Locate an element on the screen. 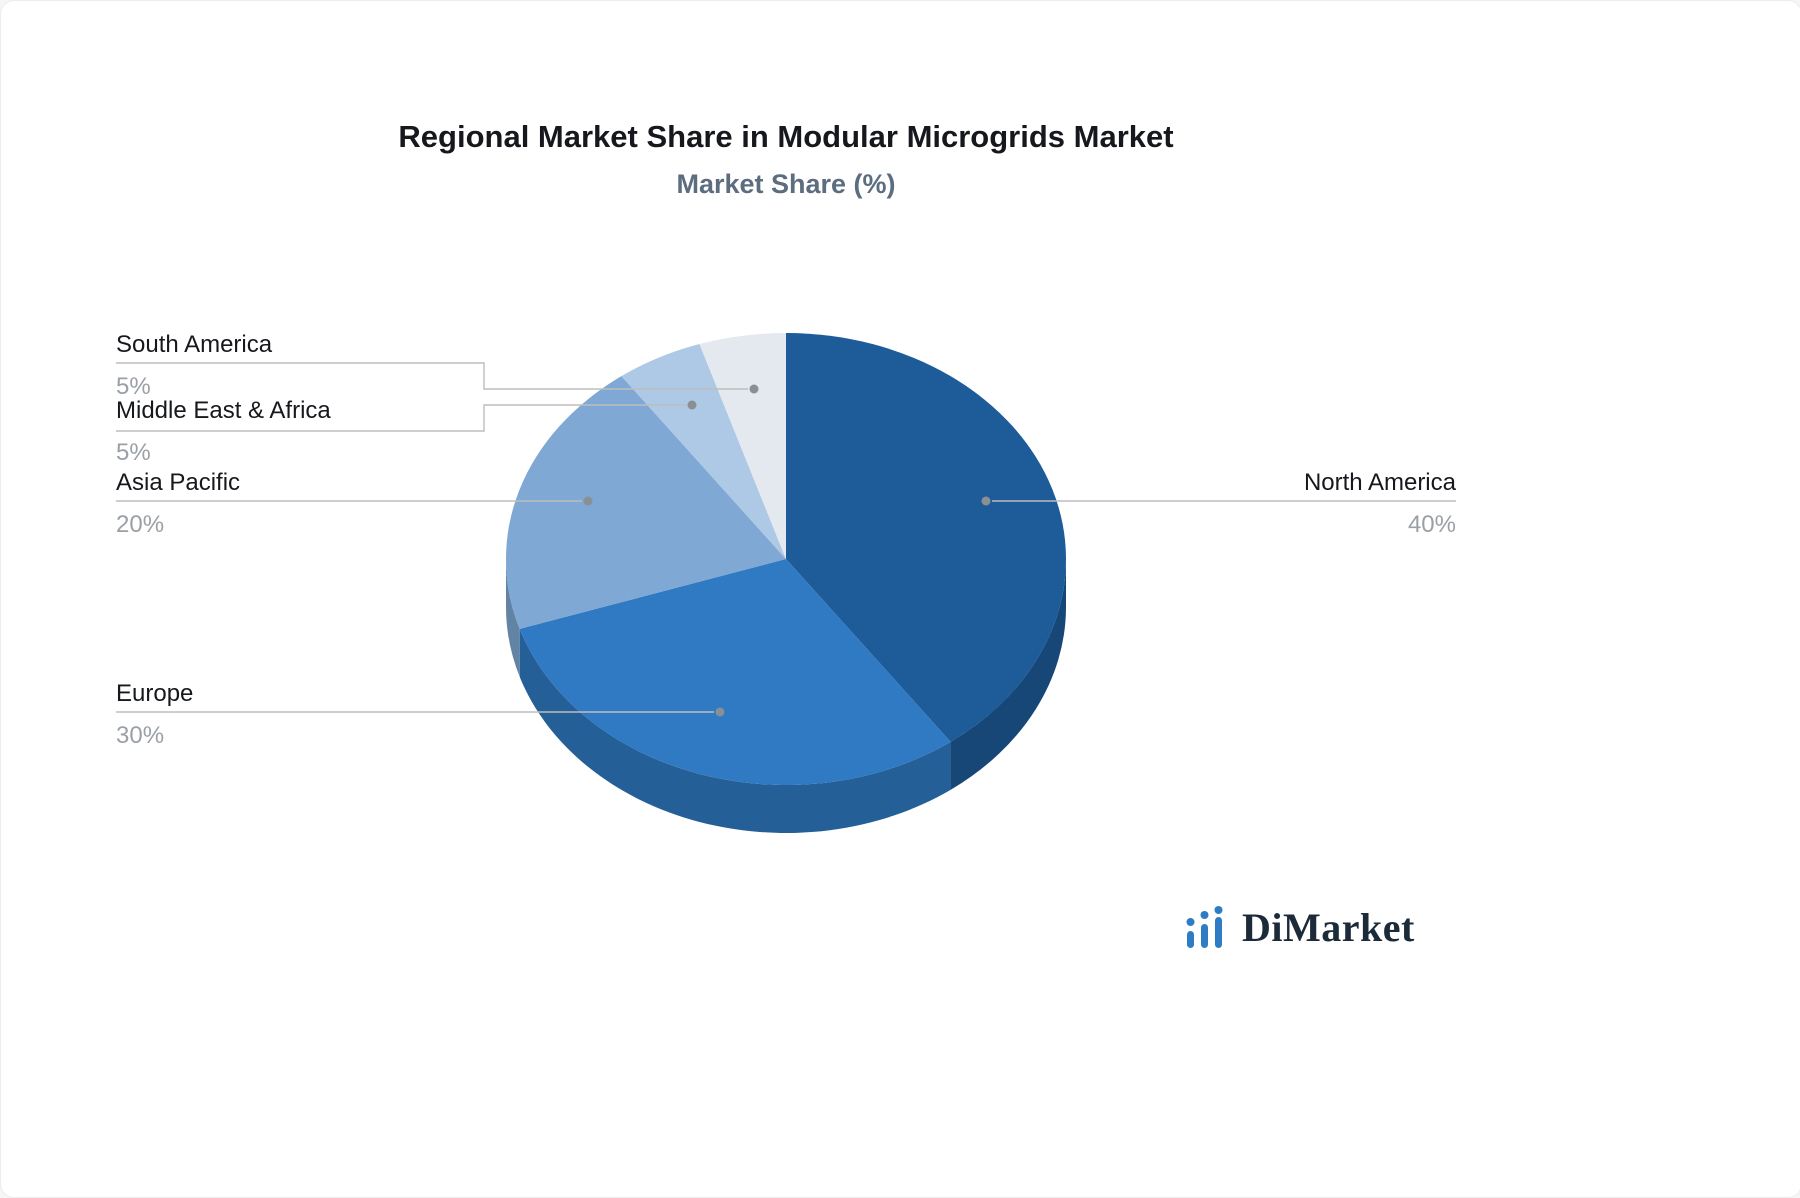 The height and width of the screenshot is (1198, 1800). bar-chart-icon is located at coordinates (1204, 926).